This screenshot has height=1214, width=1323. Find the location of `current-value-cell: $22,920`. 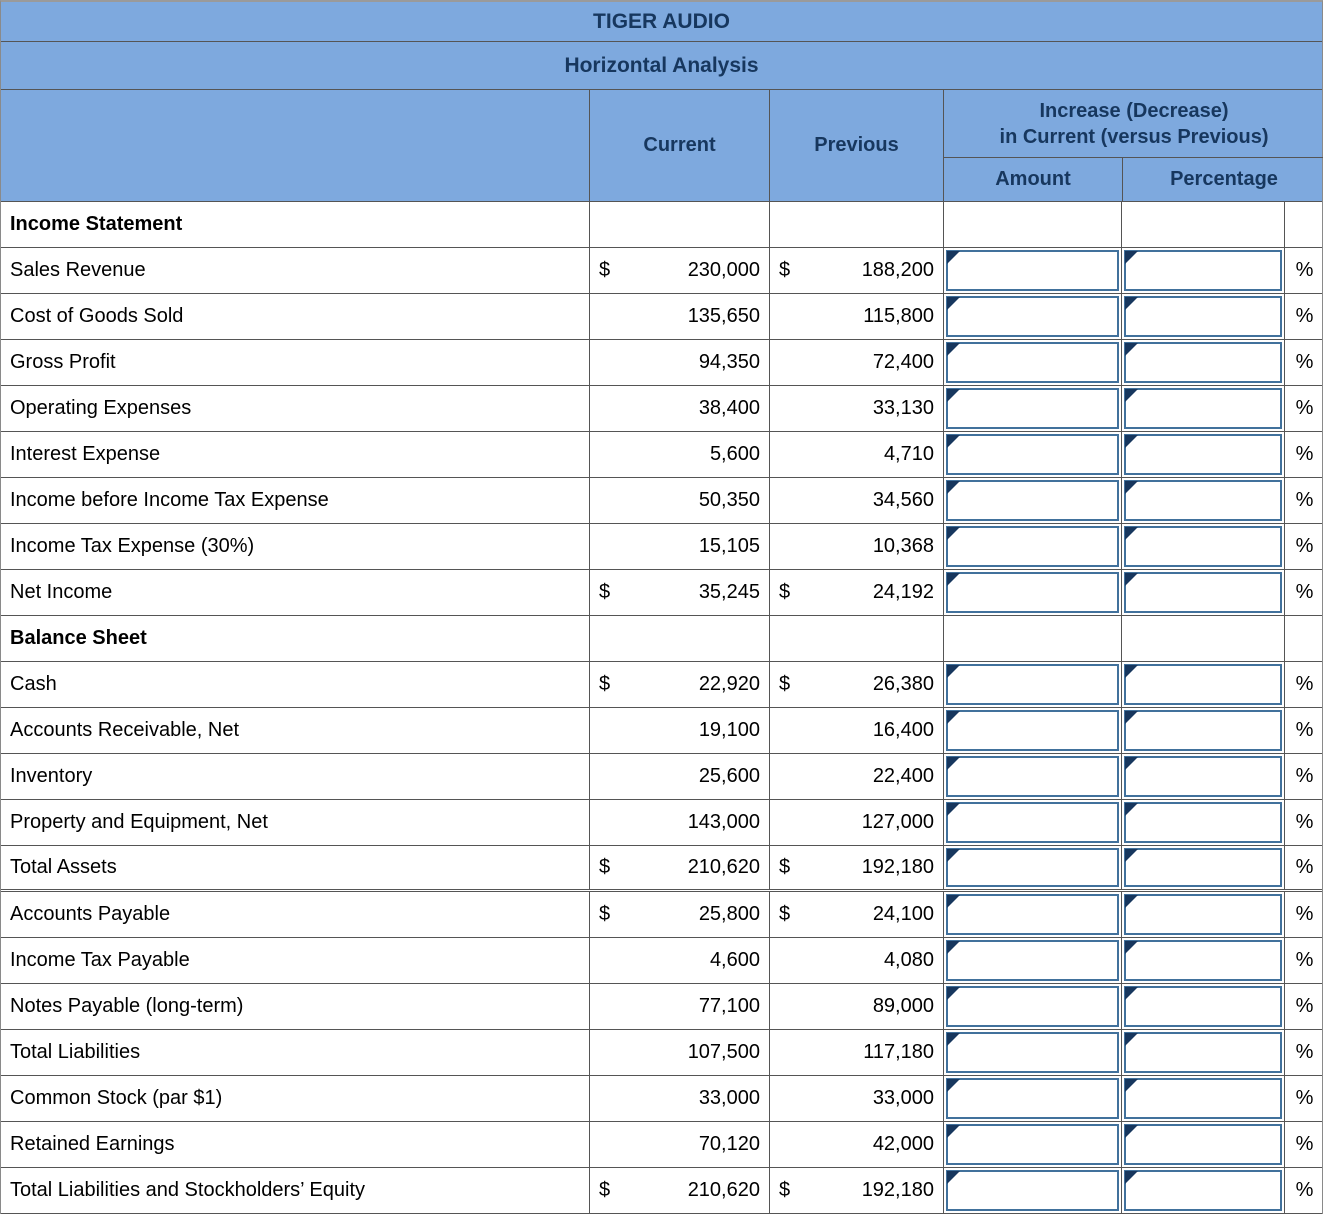

current-value-cell: $22,920 is located at coordinates (679, 684).